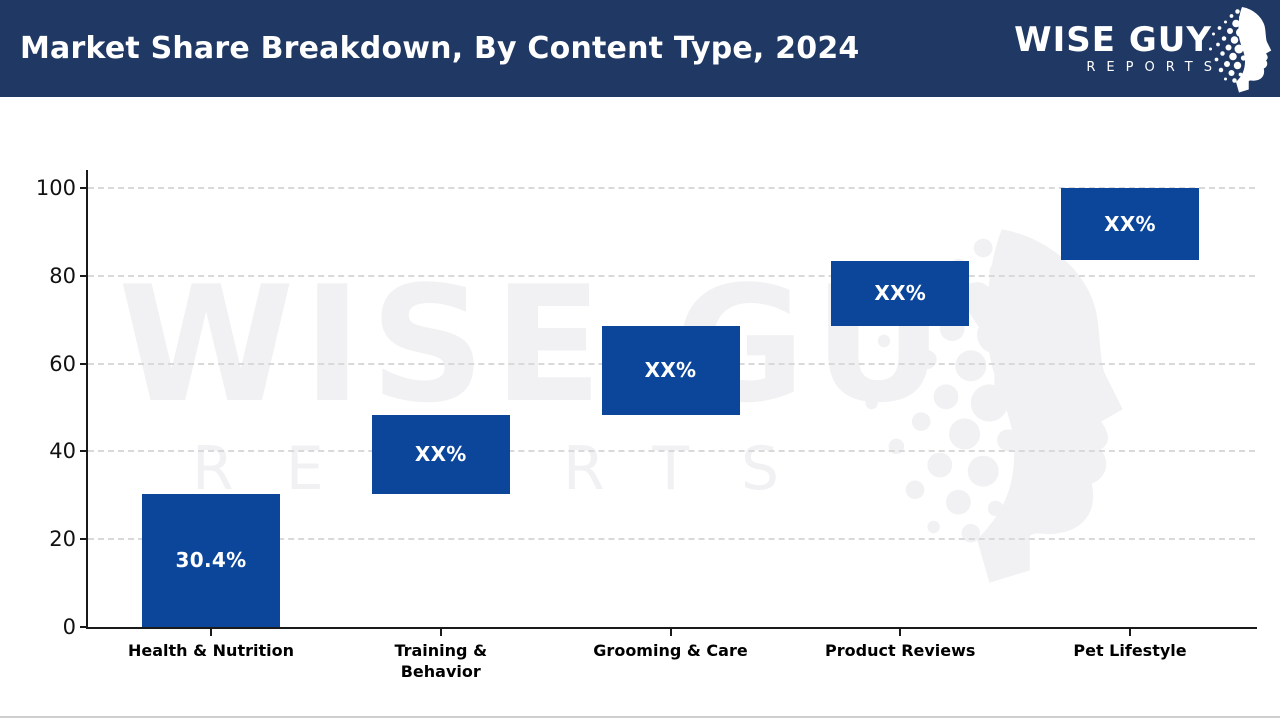  I want to click on category-label: Grooming & Care, so click(670, 650).